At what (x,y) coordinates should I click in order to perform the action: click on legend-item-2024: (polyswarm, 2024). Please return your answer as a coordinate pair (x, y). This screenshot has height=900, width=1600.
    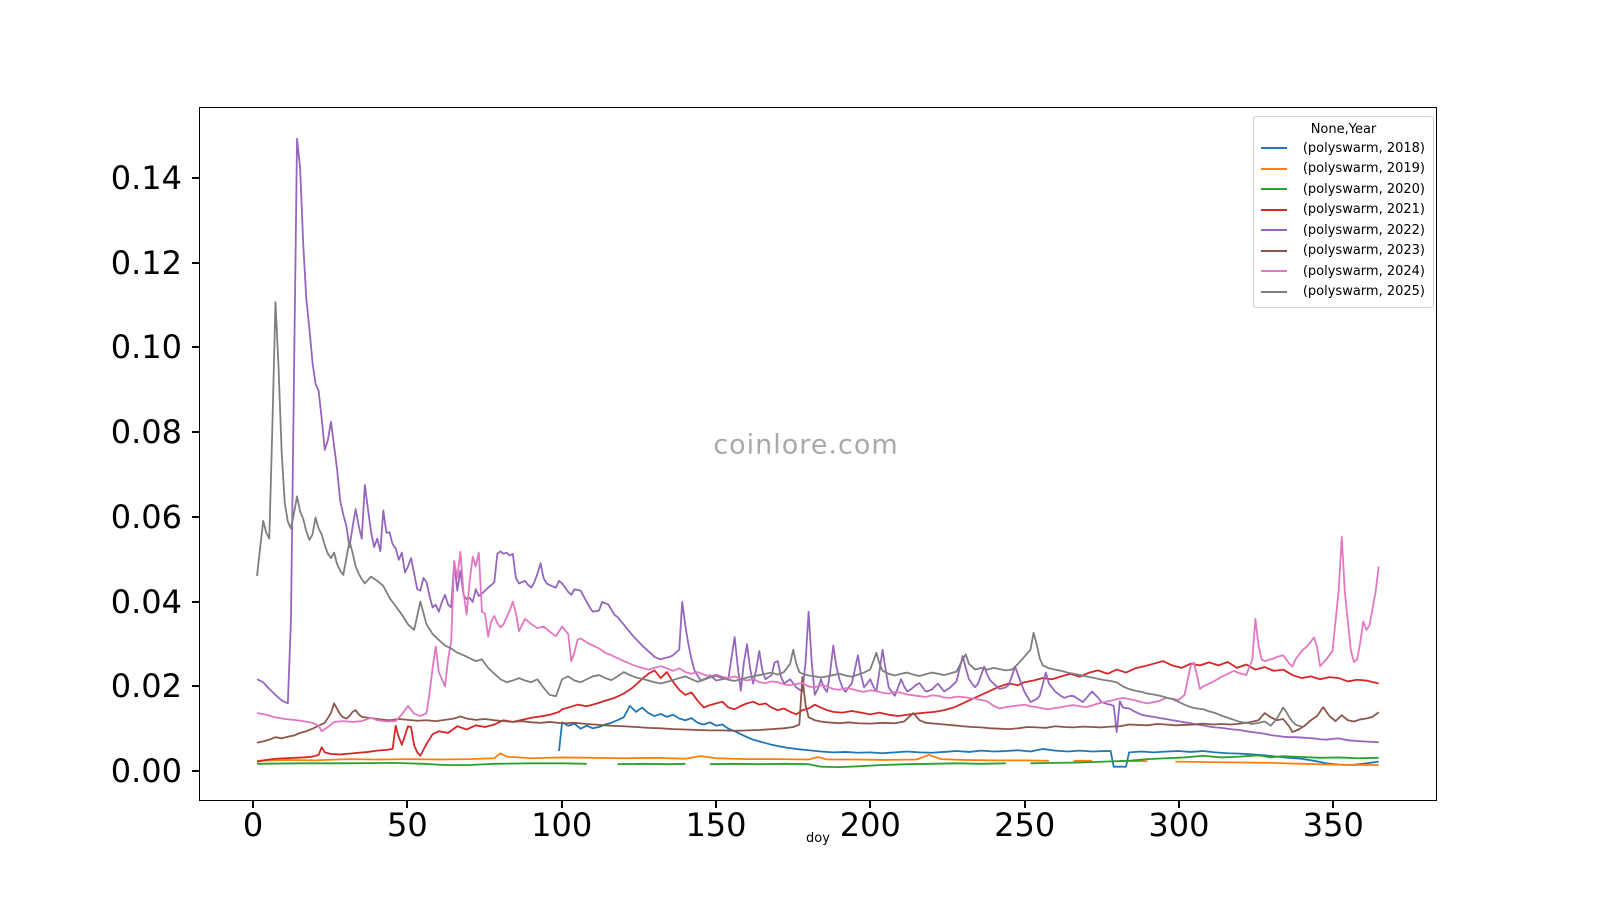
    Looking at the image, I should click on (1343, 271).